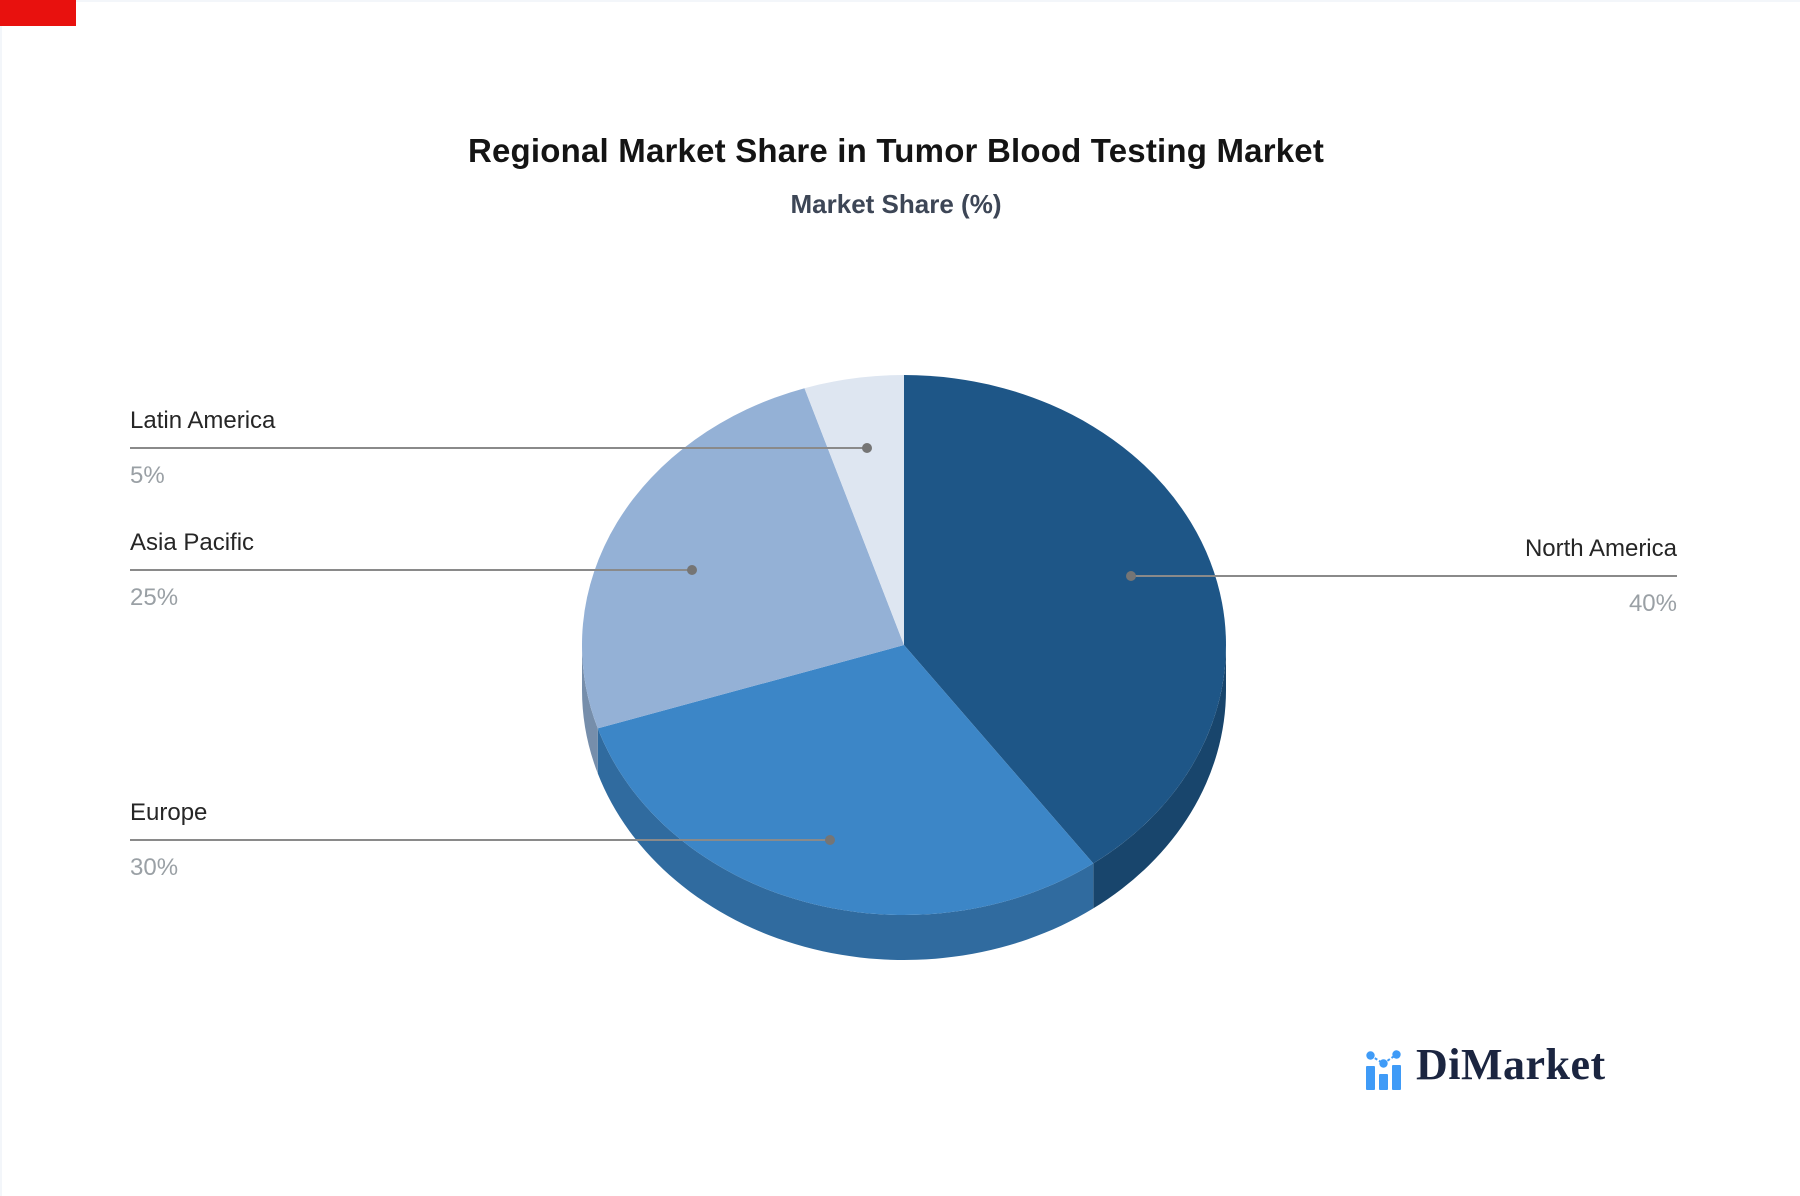  Describe the element at coordinates (1131, 576) in the screenshot. I see `callout-dot-north-america` at that location.